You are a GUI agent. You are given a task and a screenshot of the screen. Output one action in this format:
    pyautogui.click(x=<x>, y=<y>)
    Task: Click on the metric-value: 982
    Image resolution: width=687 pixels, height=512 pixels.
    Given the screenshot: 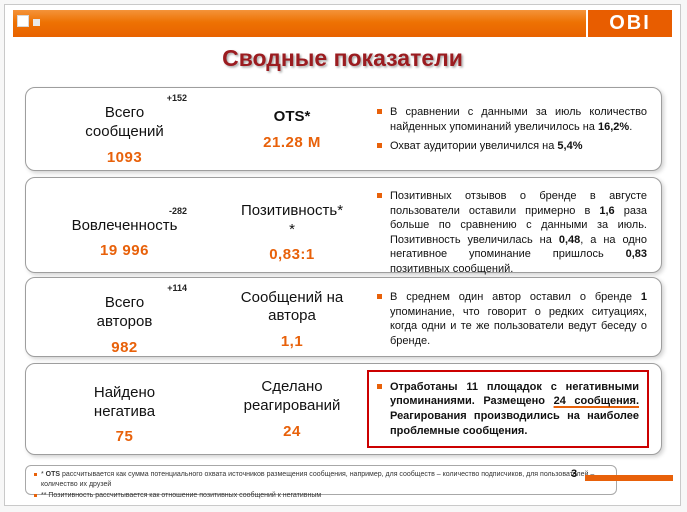 What is the action you would take?
    pyautogui.click(x=124, y=347)
    